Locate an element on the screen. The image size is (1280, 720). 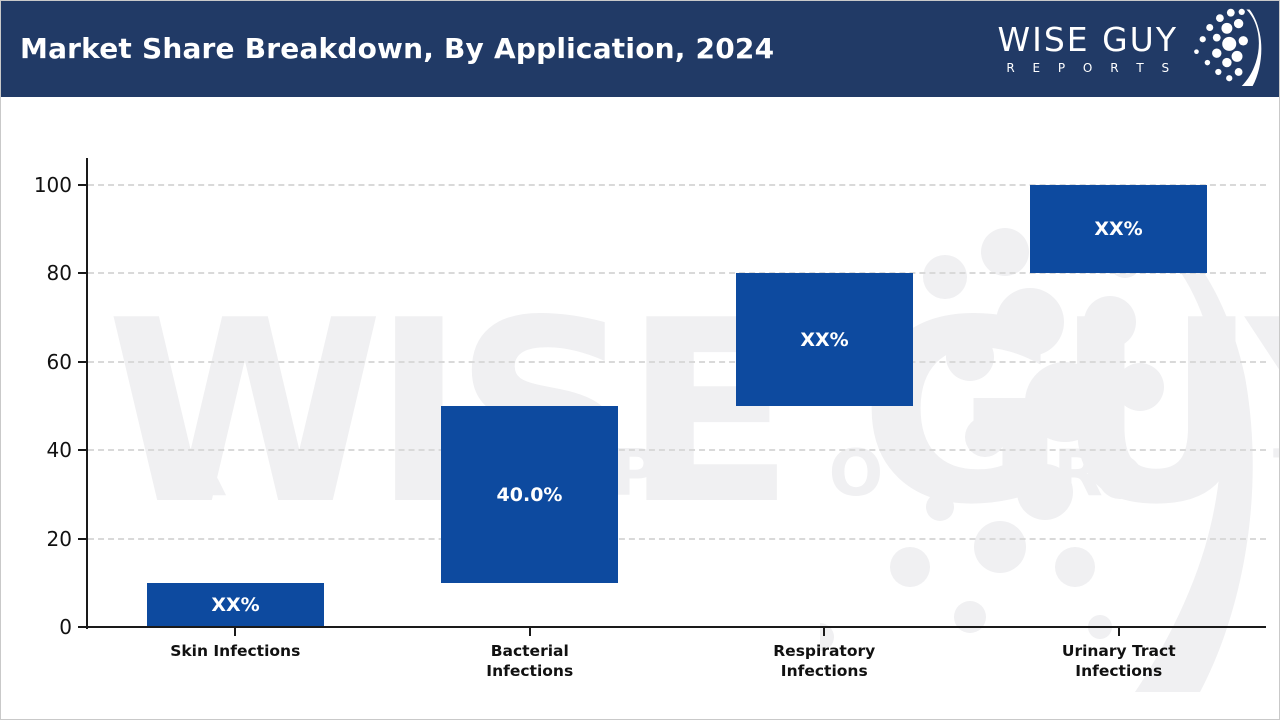
x-category-label-1: Bacterial Infections is located at coordinates (530, 661).